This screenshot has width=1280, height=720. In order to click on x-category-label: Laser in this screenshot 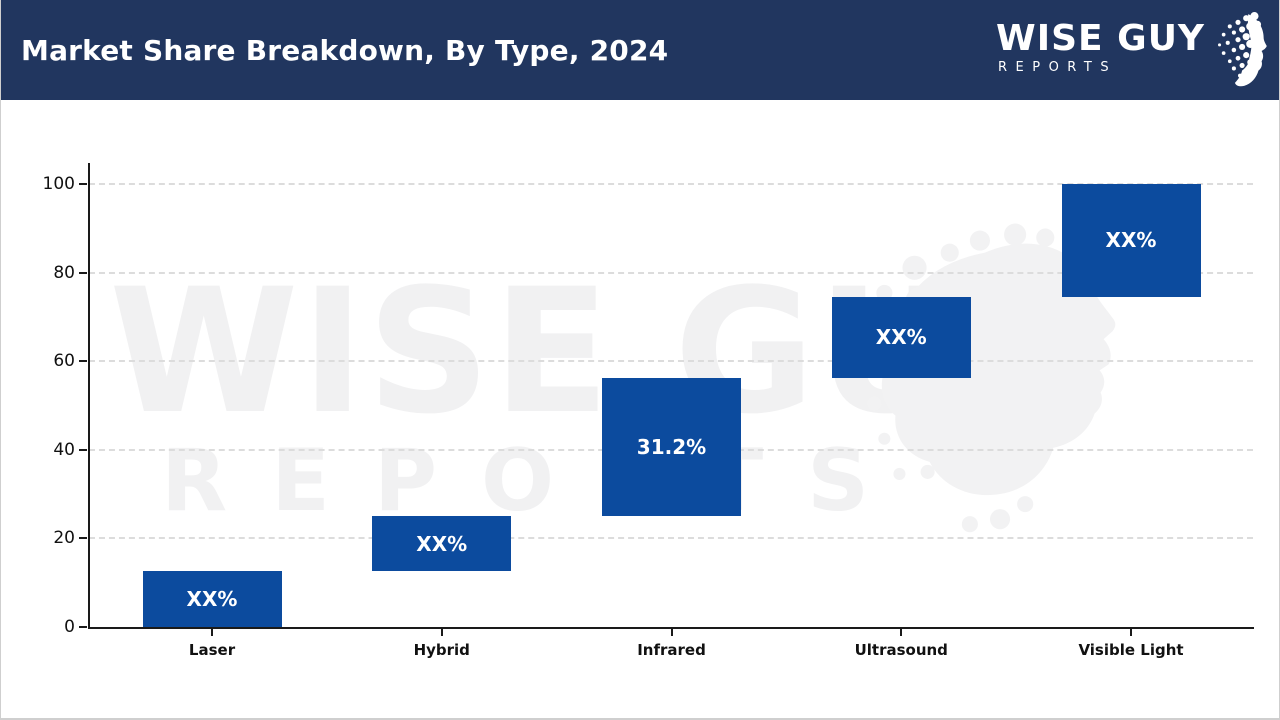, I will do `click(212, 650)`.